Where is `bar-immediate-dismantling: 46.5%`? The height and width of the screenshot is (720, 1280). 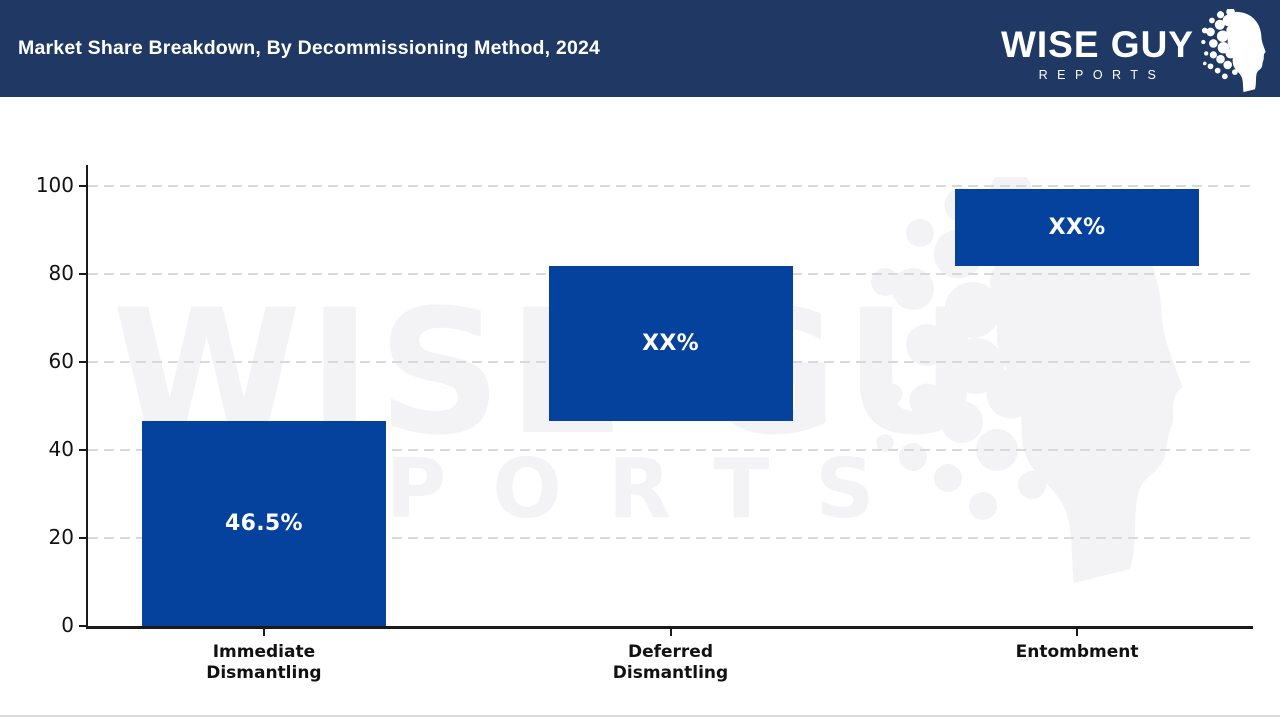 bar-immediate-dismantling: 46.5% is located at coordinates (263, 523).